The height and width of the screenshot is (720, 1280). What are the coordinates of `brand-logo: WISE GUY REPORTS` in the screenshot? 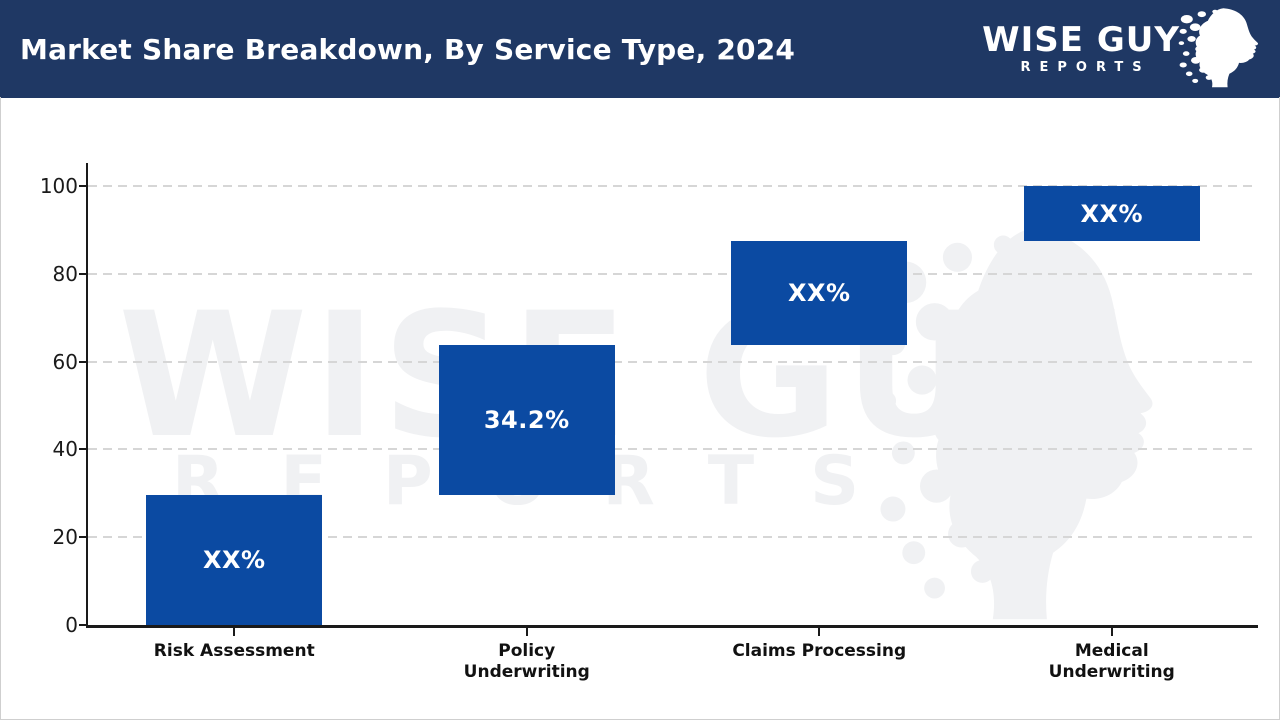 It's located at (1124, 49).